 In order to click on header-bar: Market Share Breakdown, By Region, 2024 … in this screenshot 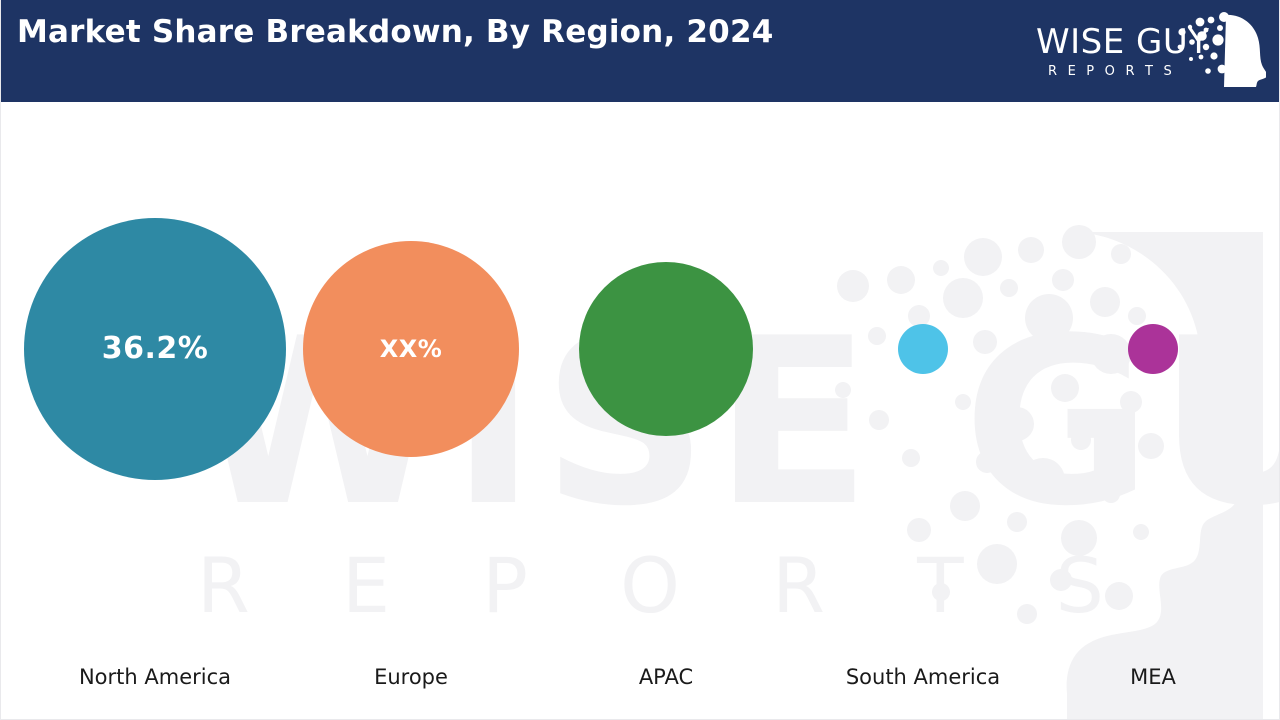, I will do `click(640, 51)`.